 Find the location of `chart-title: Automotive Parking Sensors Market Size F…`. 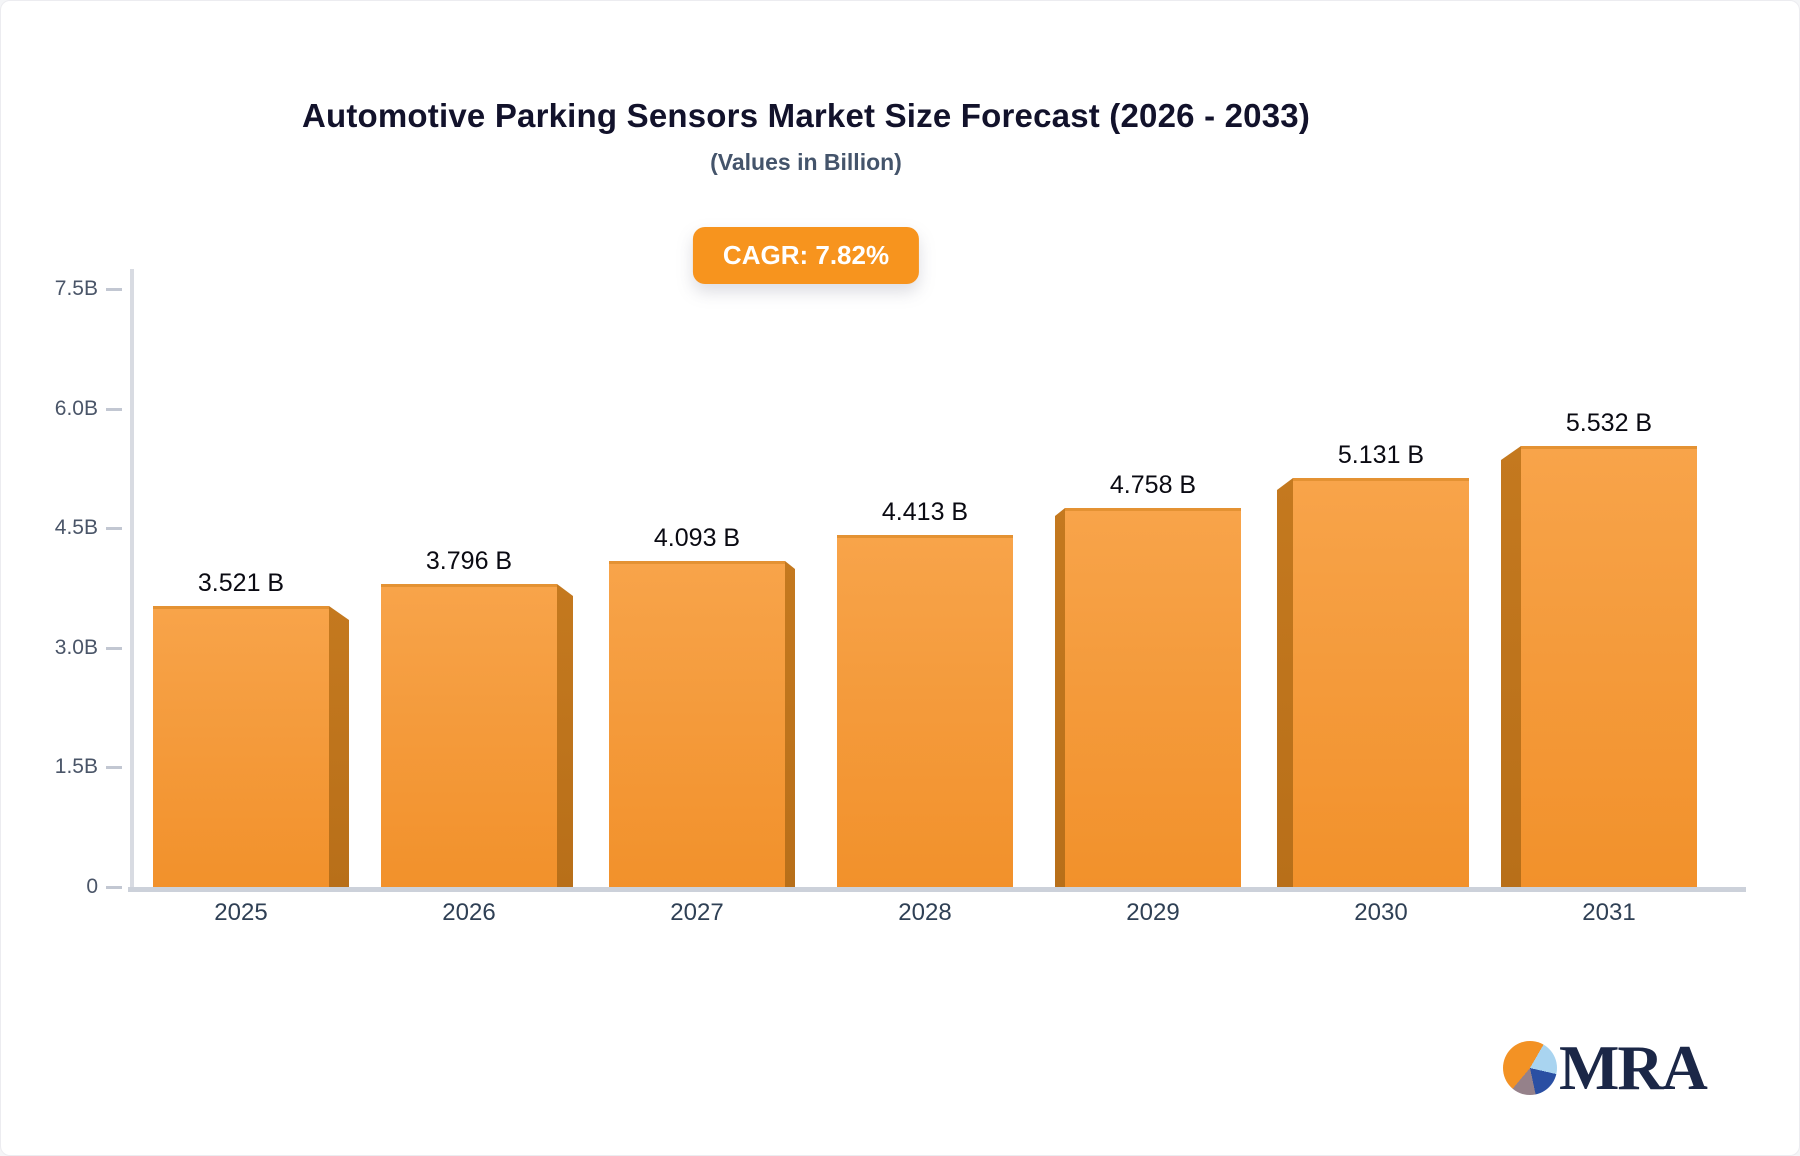

chart-title: Automotive Parking Sensors Market Size F… is located at coordinates (806, 115).